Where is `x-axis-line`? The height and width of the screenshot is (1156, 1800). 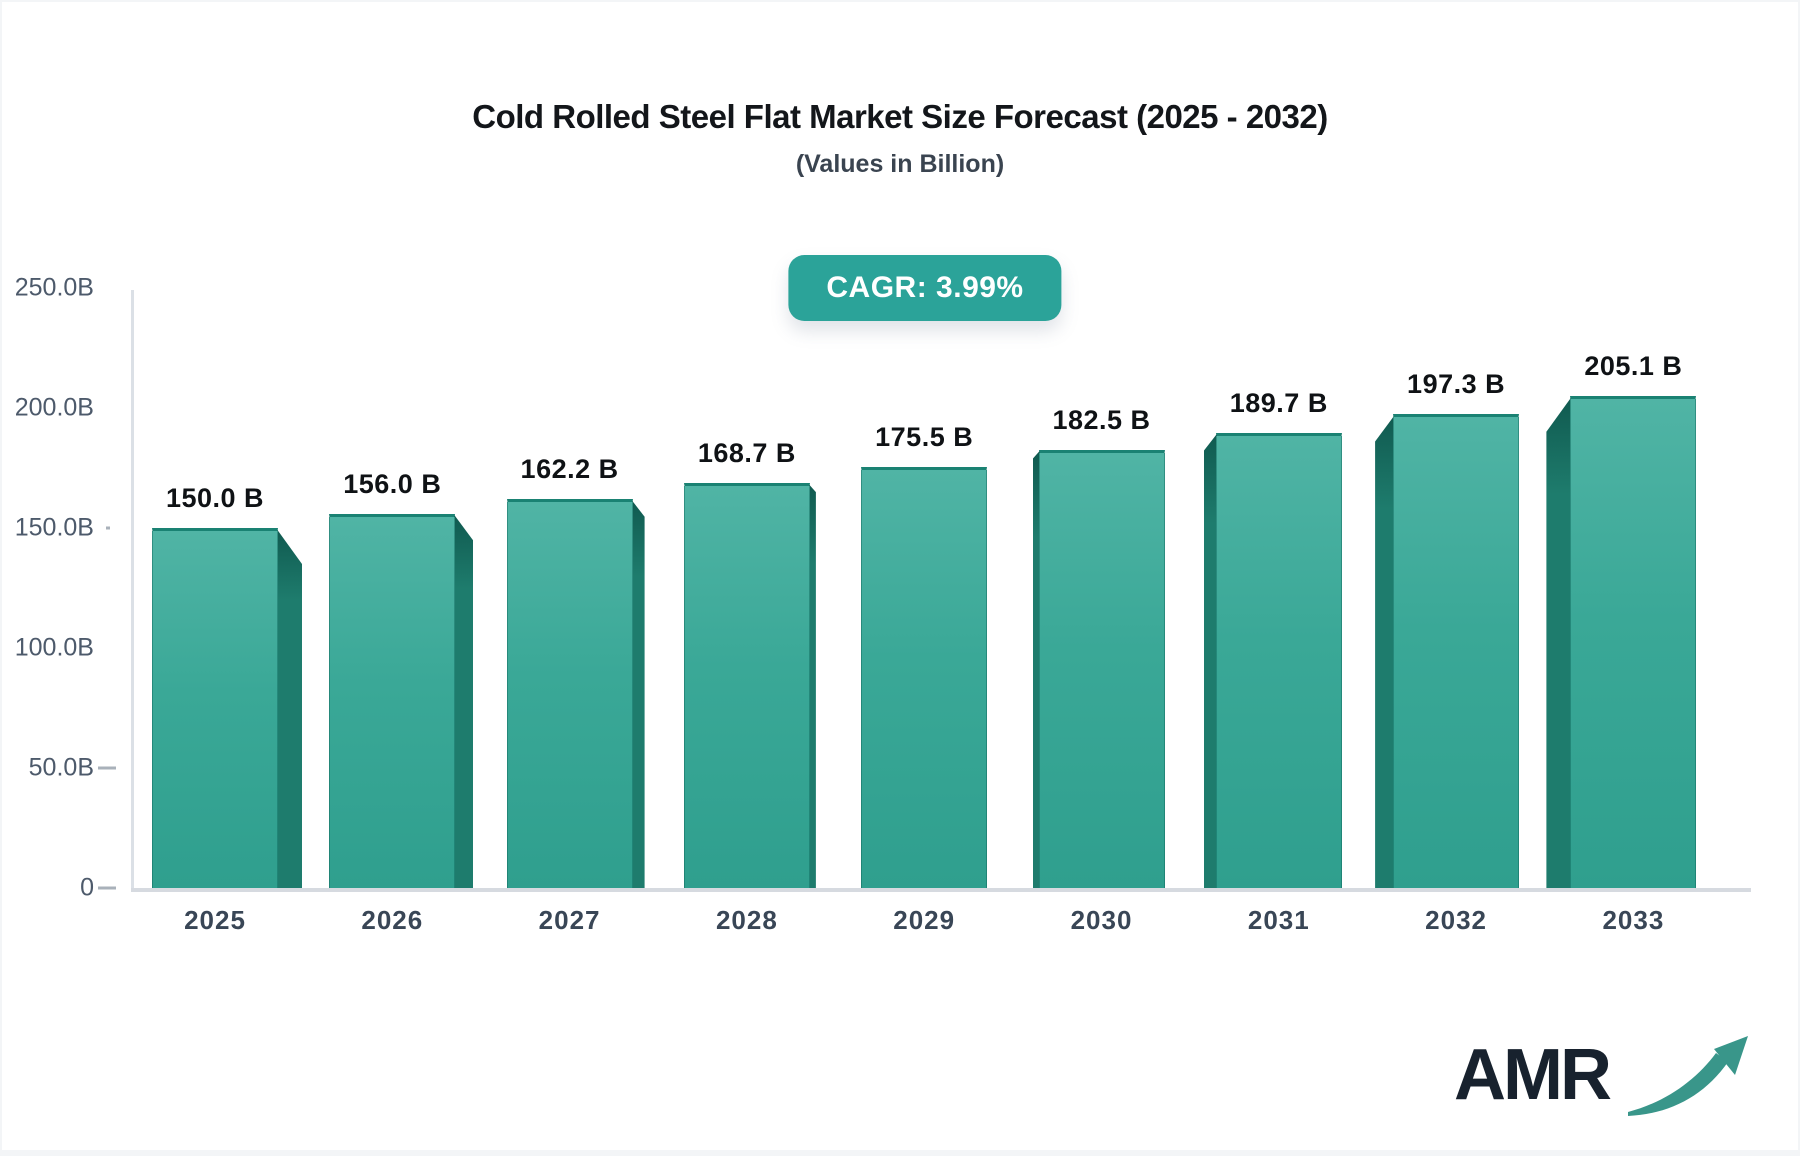 x-axis-line is located at coordinates (941, 890).